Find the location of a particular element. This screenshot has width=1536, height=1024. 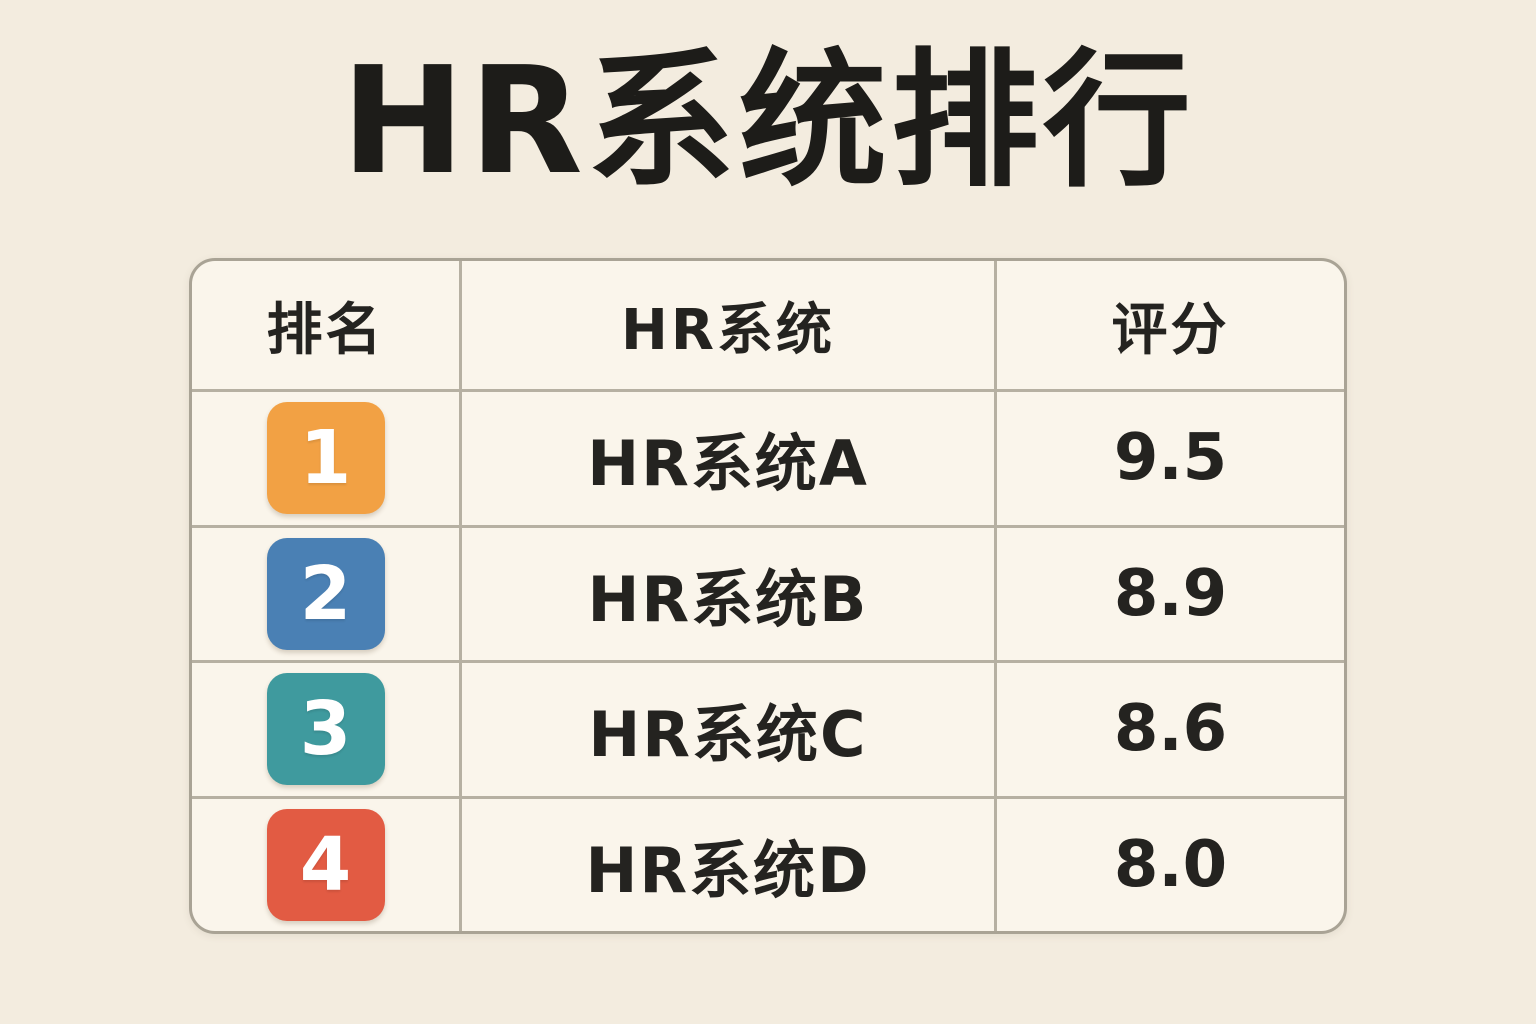

rank-badge: 3 is located at coordinates (325, 729).